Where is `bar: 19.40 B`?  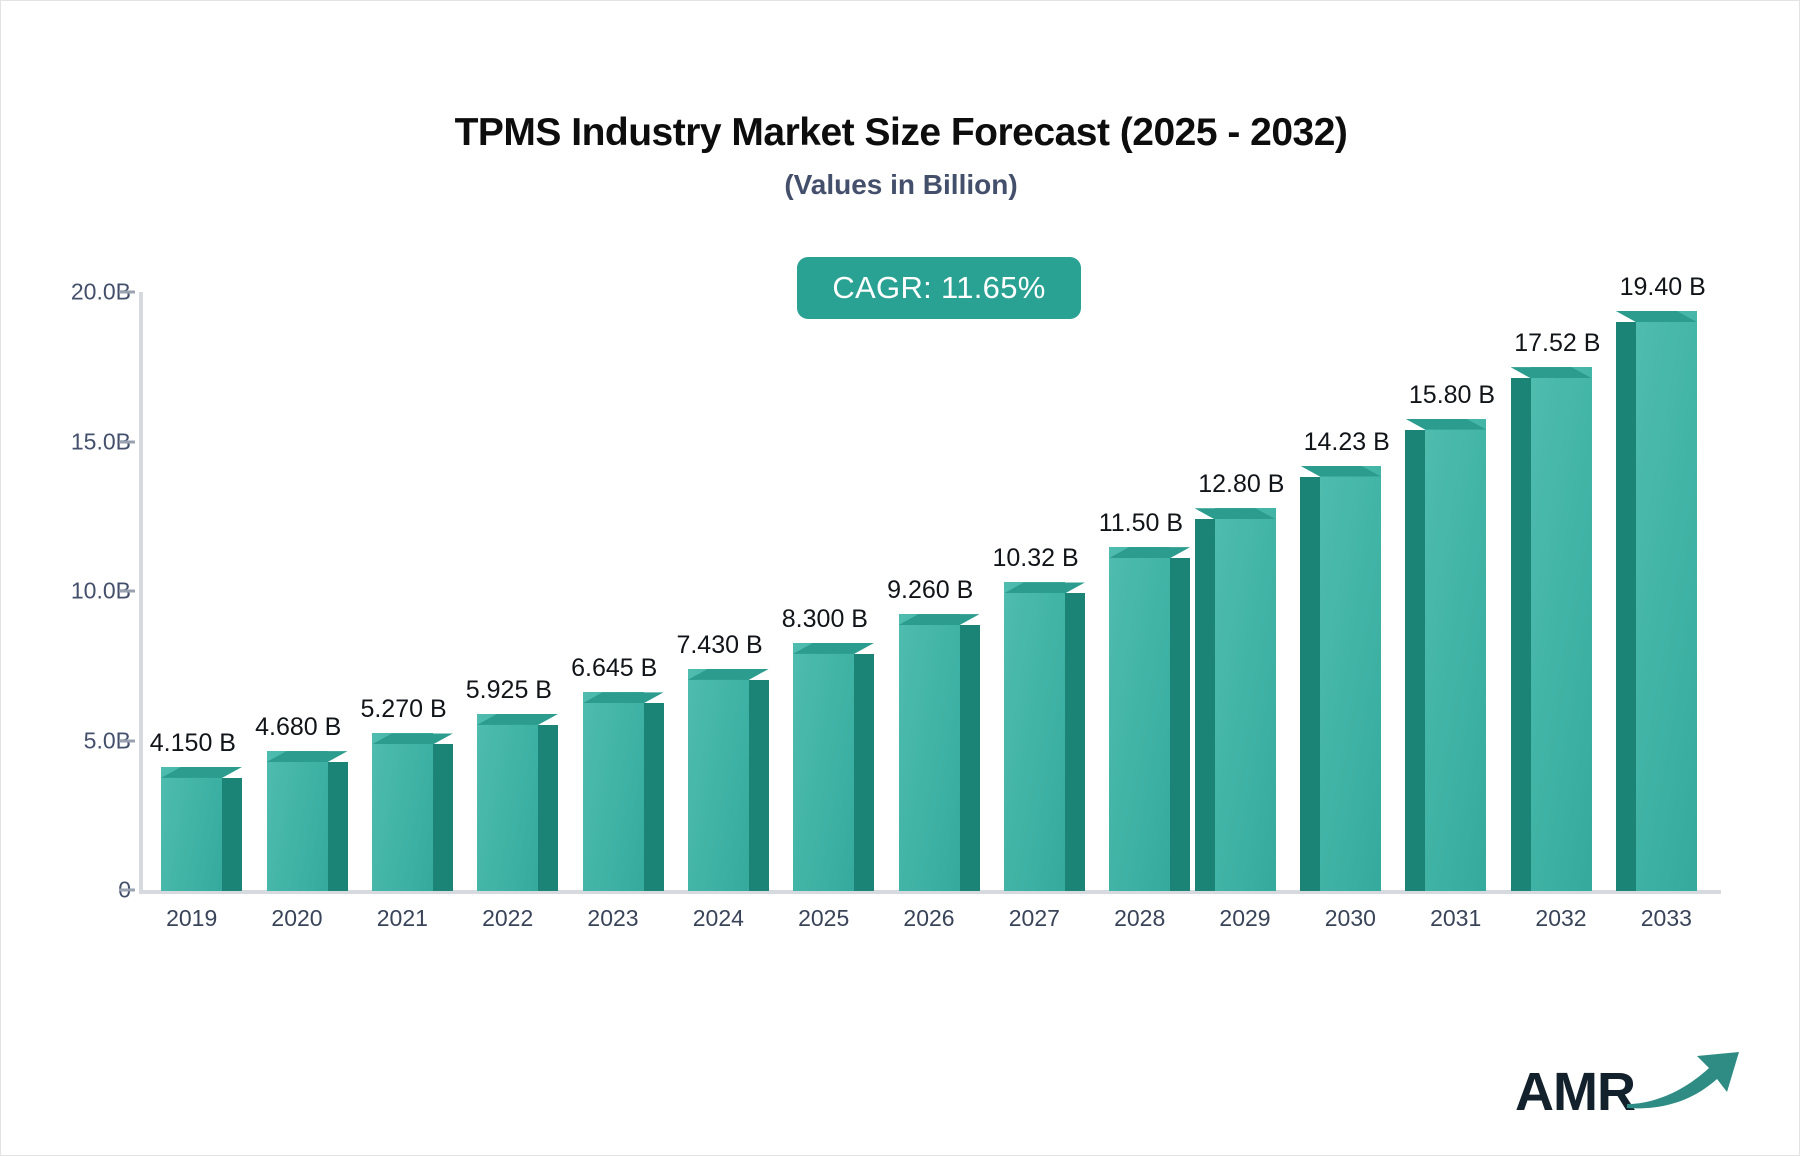 bar: 19.40 B is located at coordinates (1660, 582).